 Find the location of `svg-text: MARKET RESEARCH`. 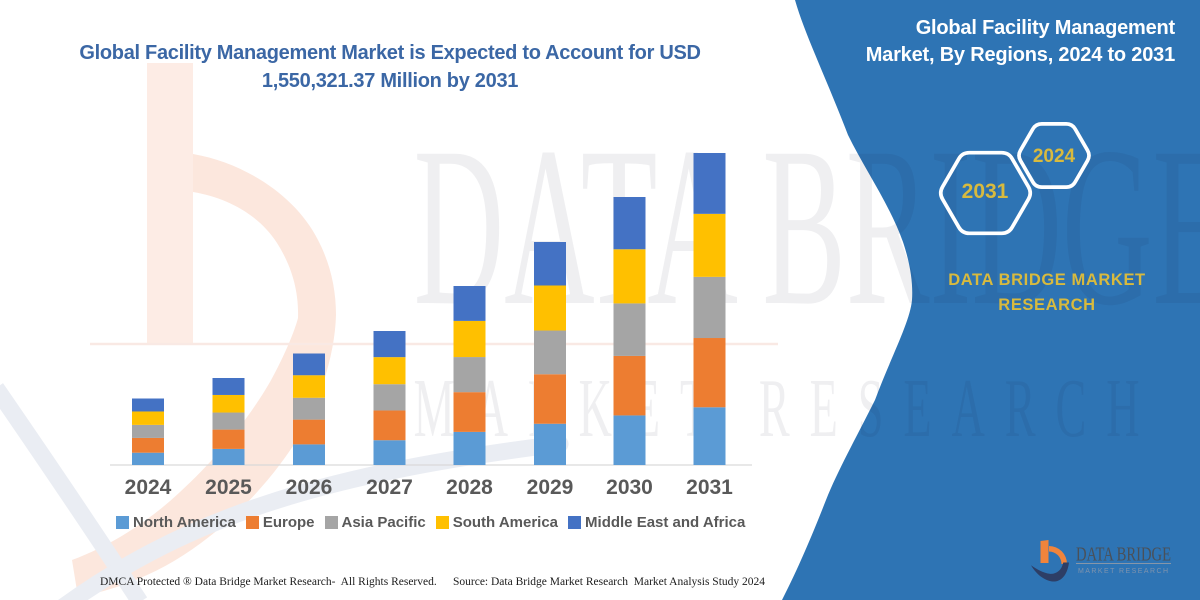

svg-text: MARKET RESEARCH is located at coordinates (1124, 571).